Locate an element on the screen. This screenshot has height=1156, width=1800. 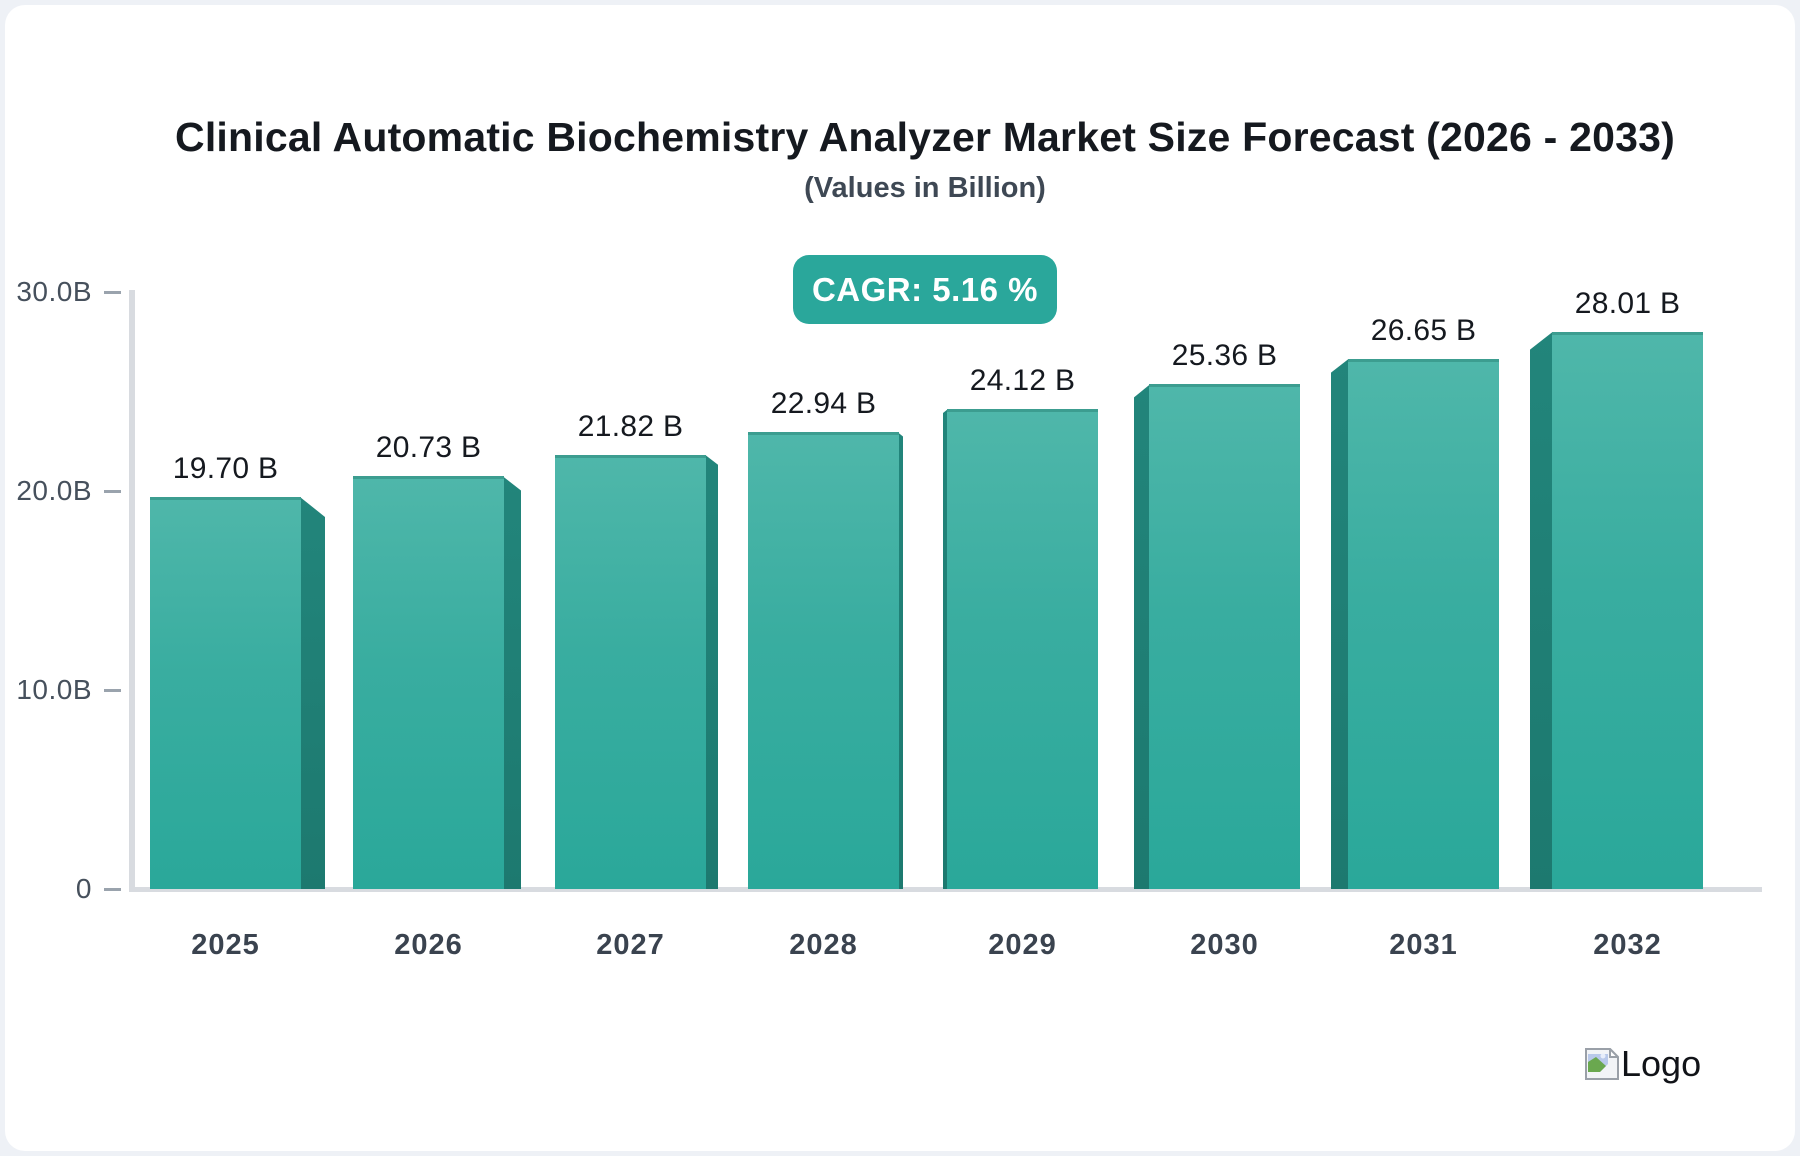
x-axis-label: 2031 is located at coordinates (1423, 945).